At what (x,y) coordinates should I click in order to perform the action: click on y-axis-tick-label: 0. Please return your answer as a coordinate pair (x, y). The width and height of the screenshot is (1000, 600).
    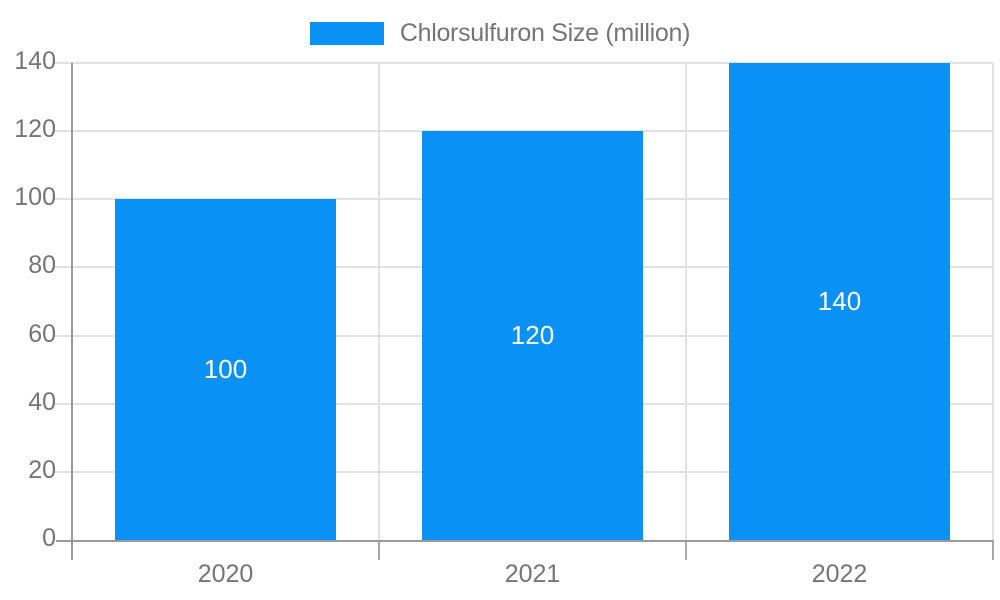
    Looking at the image, I should click on (49, 538).